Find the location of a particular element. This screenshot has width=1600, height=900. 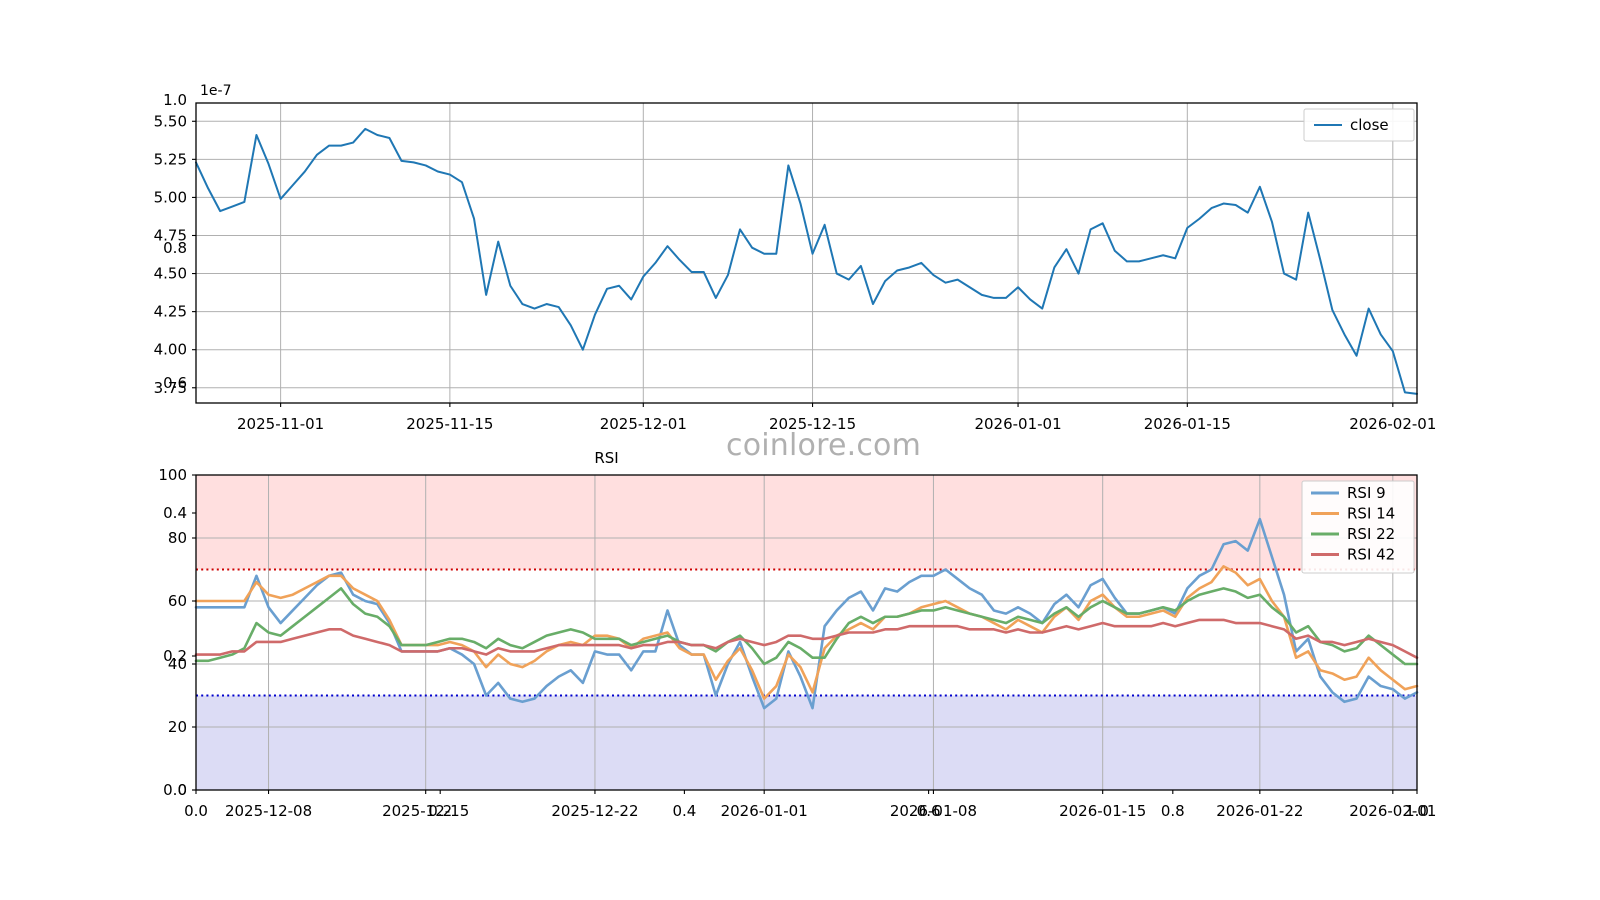

price-legend-box is located at coordinates (1359, 125).